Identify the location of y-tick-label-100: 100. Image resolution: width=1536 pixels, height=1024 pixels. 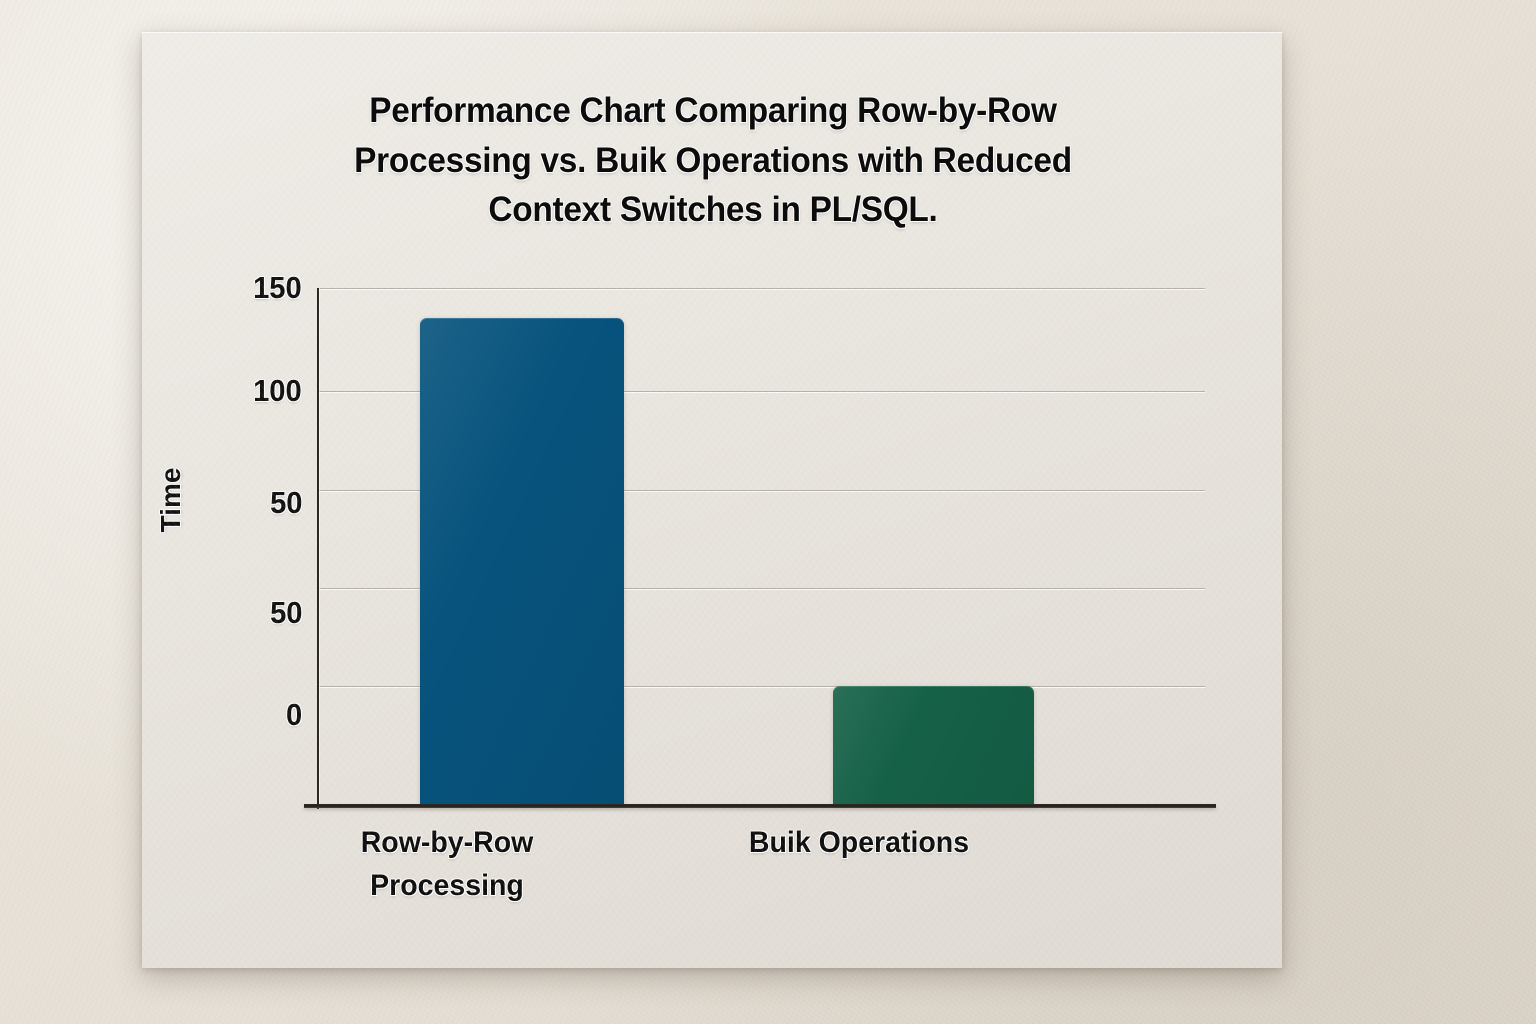
(277, 390).